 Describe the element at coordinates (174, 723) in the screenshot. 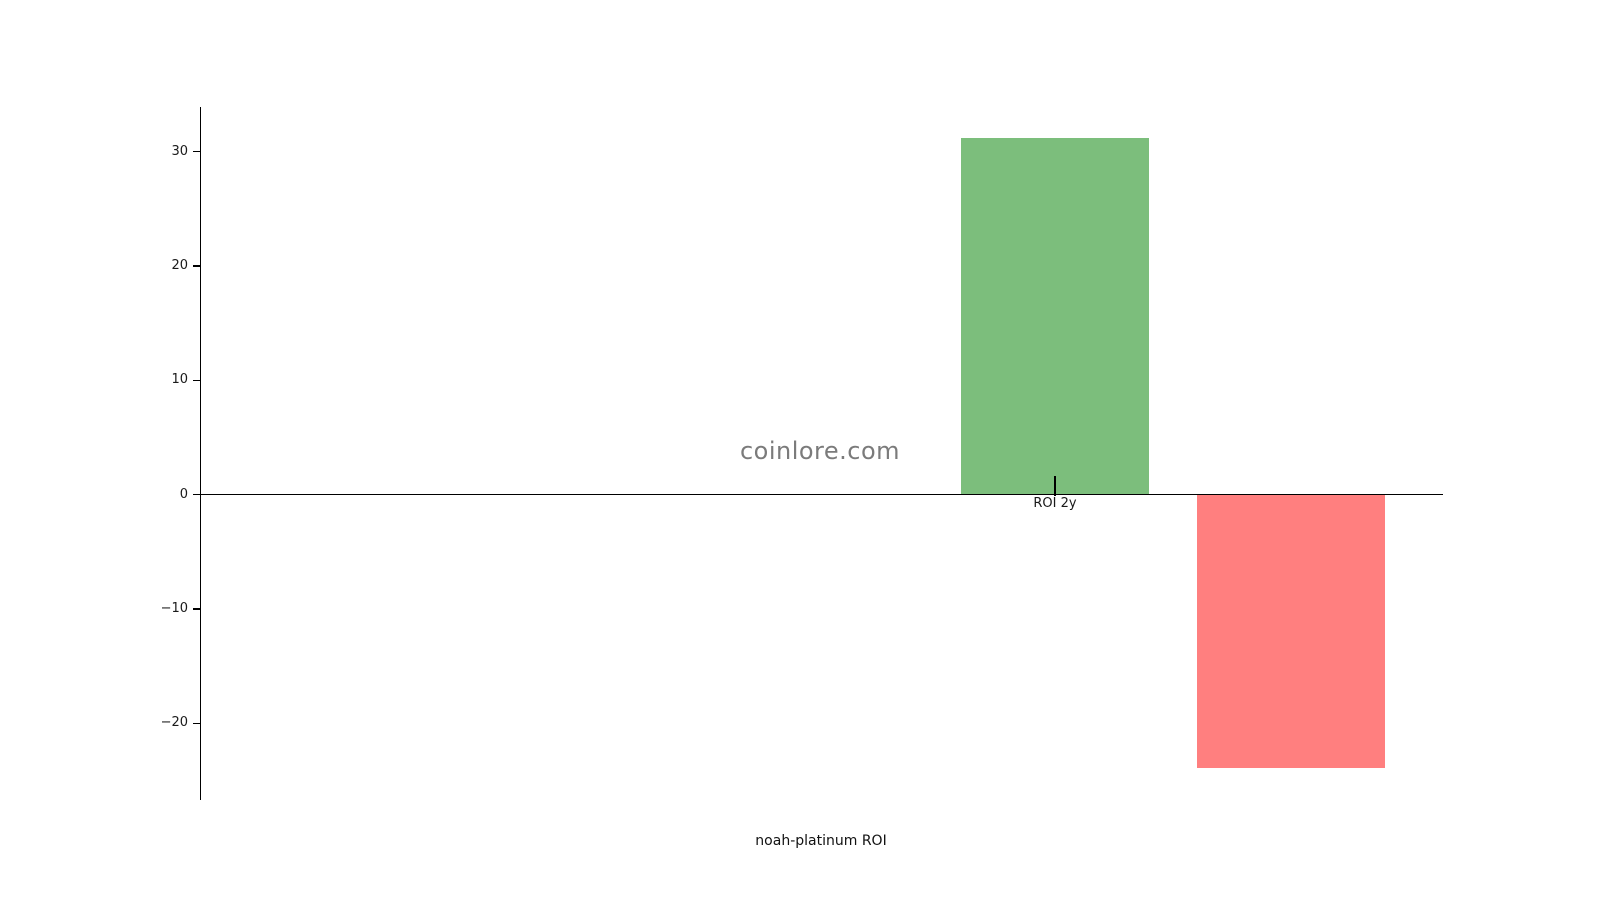

I see `y-tick-label: −20` at that location.